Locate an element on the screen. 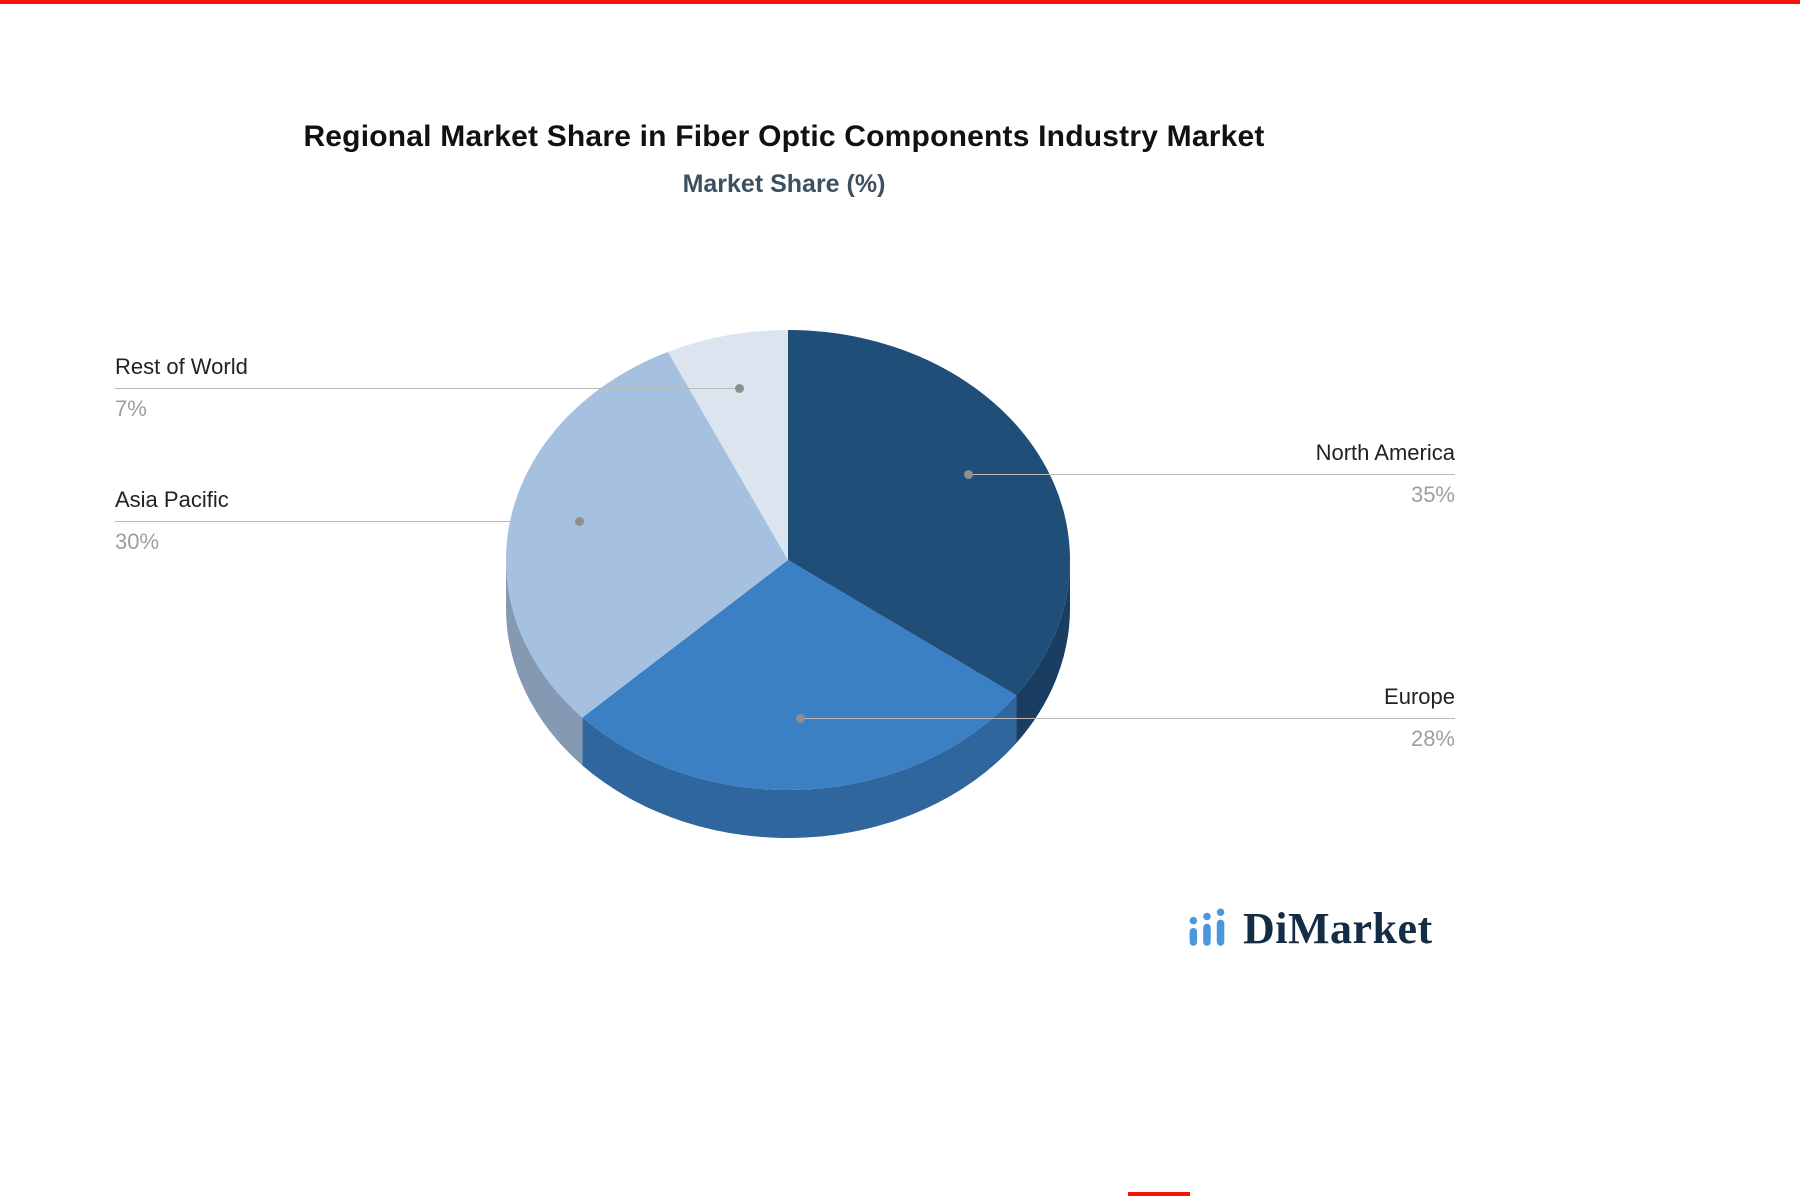 Image resolution: width=1800 pixels, height=1196 pixels. slice-annotation-europe: Europe 28% is located at coordinates (1125, 718).